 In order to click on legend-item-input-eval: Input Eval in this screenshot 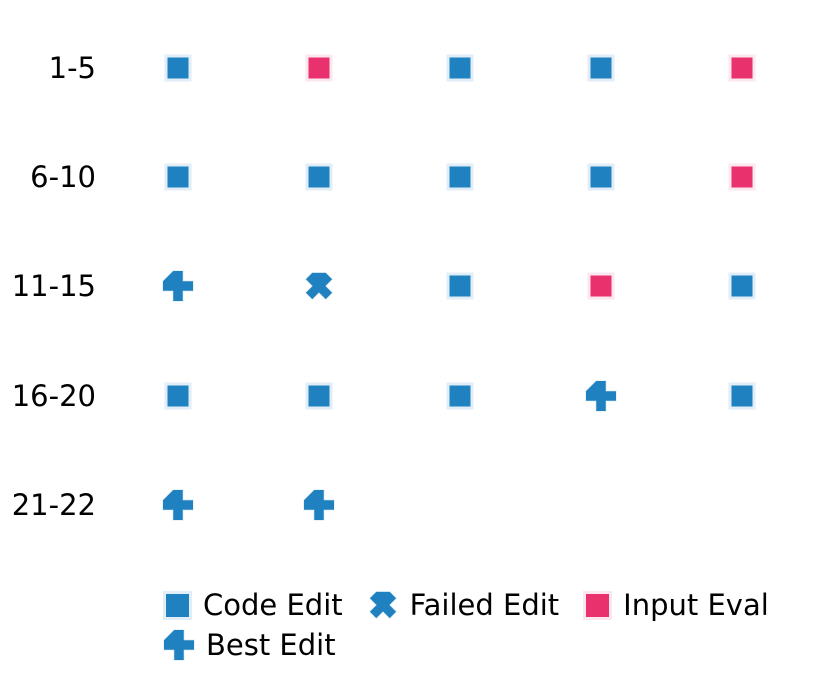, I will do `click(676, 605)`.